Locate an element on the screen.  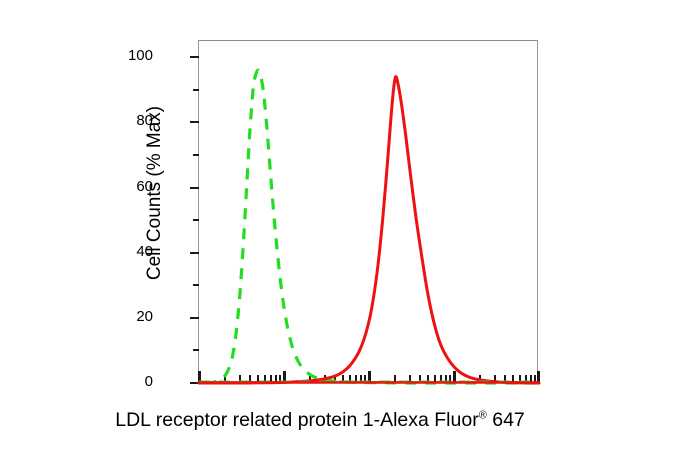
y-tick-label-80: 80 is located at coordinates (144, 121).